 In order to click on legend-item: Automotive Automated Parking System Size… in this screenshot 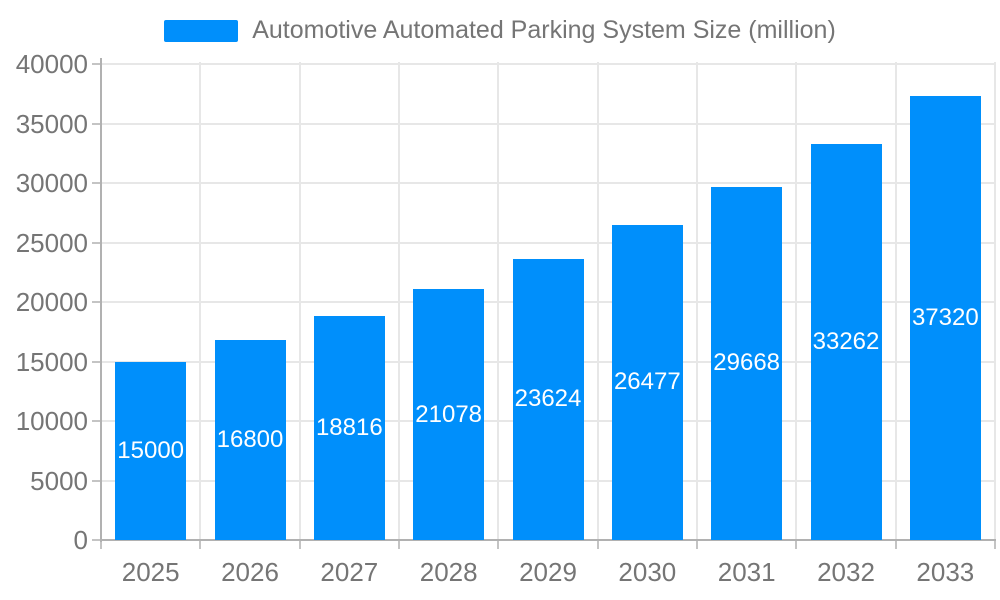, I will do `click(500, 30)`.